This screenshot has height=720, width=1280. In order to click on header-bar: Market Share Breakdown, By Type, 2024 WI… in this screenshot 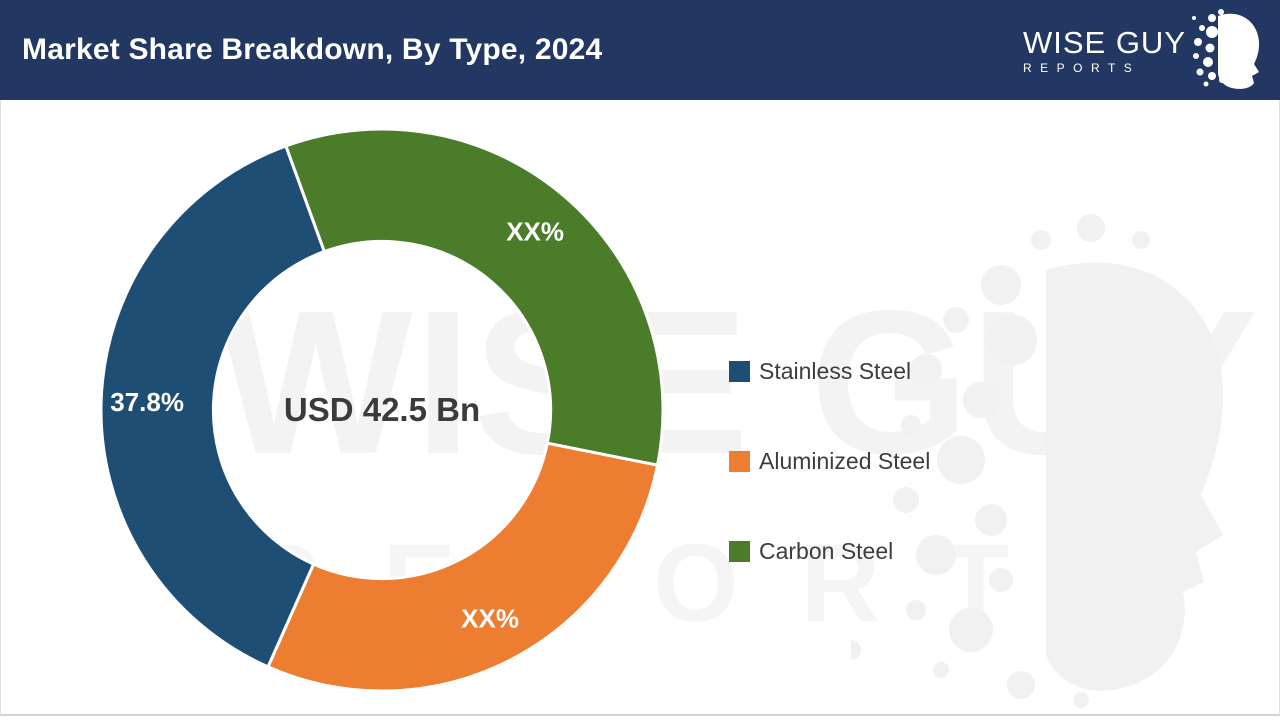, I will do `click(640, 50)`.